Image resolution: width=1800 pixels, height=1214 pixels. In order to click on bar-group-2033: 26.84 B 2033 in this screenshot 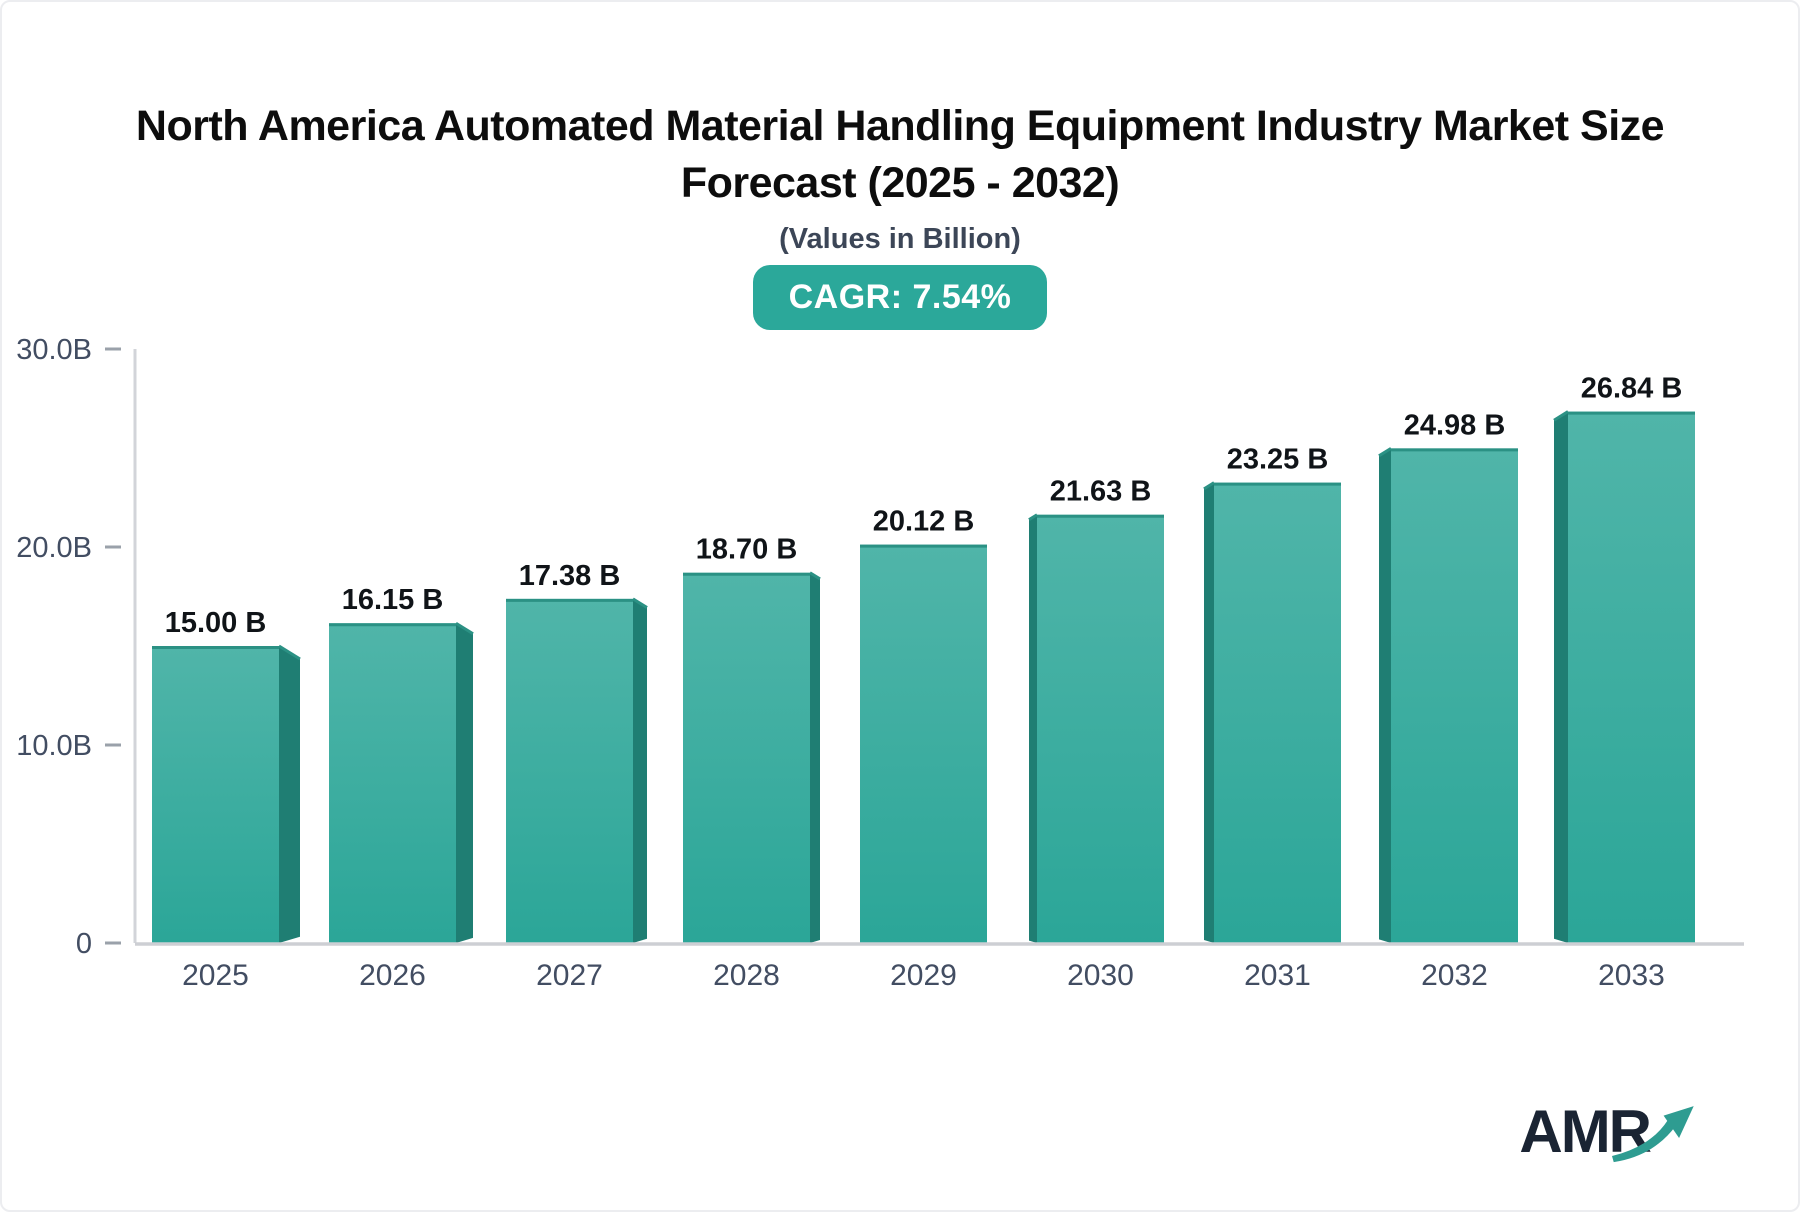, I will do `click(1624, 682)`.